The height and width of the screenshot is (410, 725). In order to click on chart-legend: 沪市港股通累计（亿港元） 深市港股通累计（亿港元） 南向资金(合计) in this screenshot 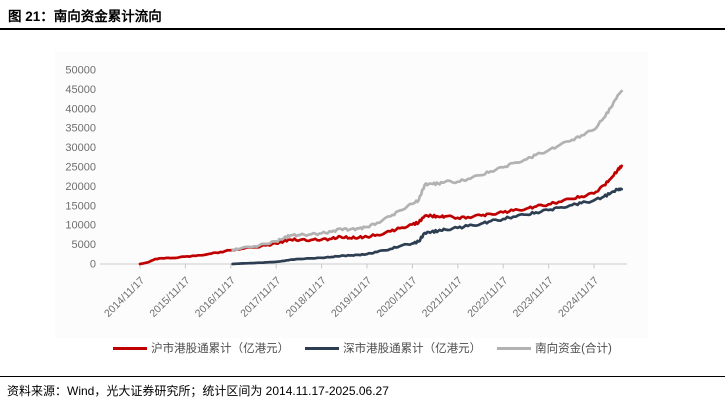, I will do `click(362, 348)`.